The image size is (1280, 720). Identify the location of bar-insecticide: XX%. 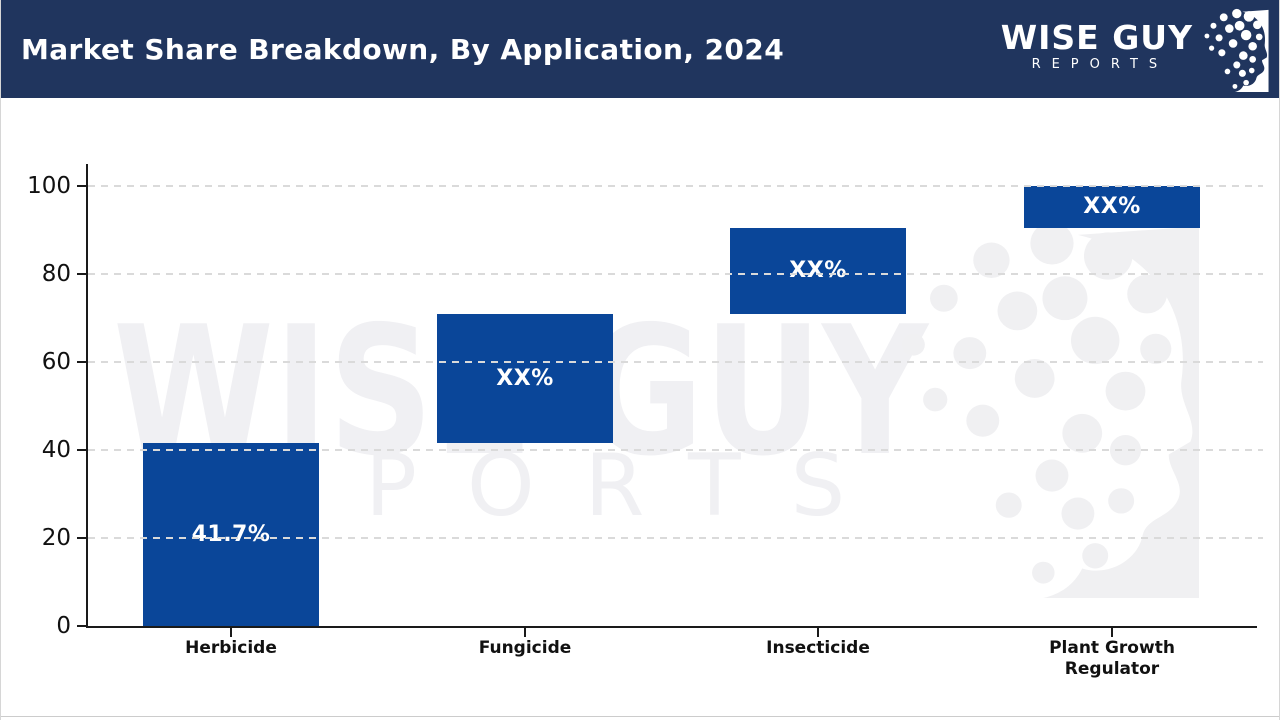
(818, 270).